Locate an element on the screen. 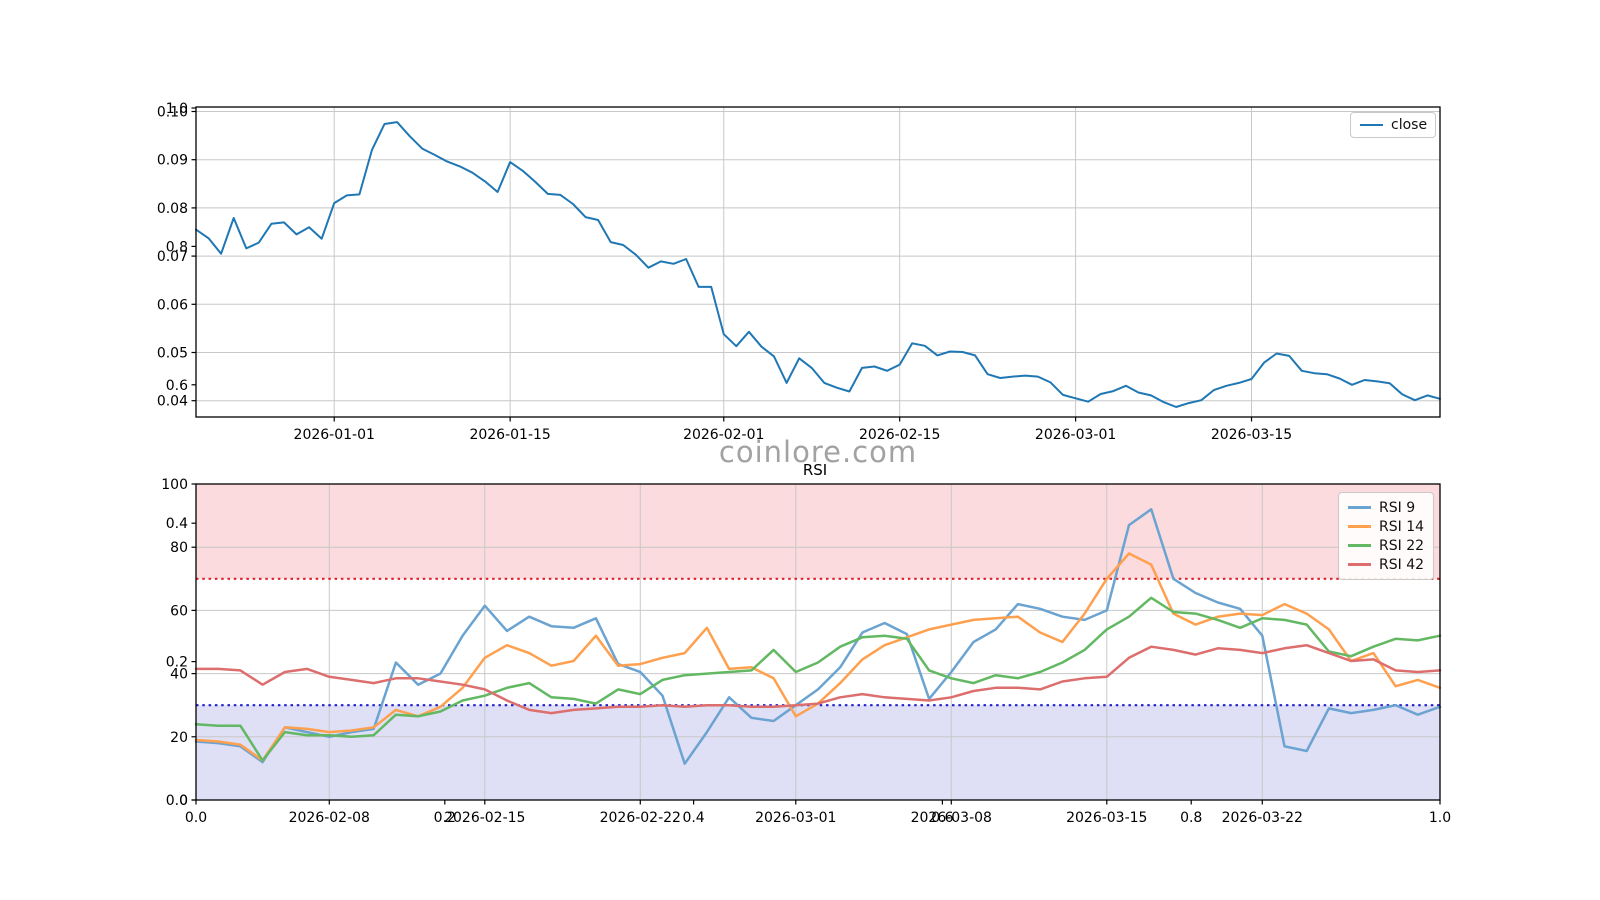 The image size is (1600, 900). legend-label: RSI 14 is located at coordinates (1402, 526).